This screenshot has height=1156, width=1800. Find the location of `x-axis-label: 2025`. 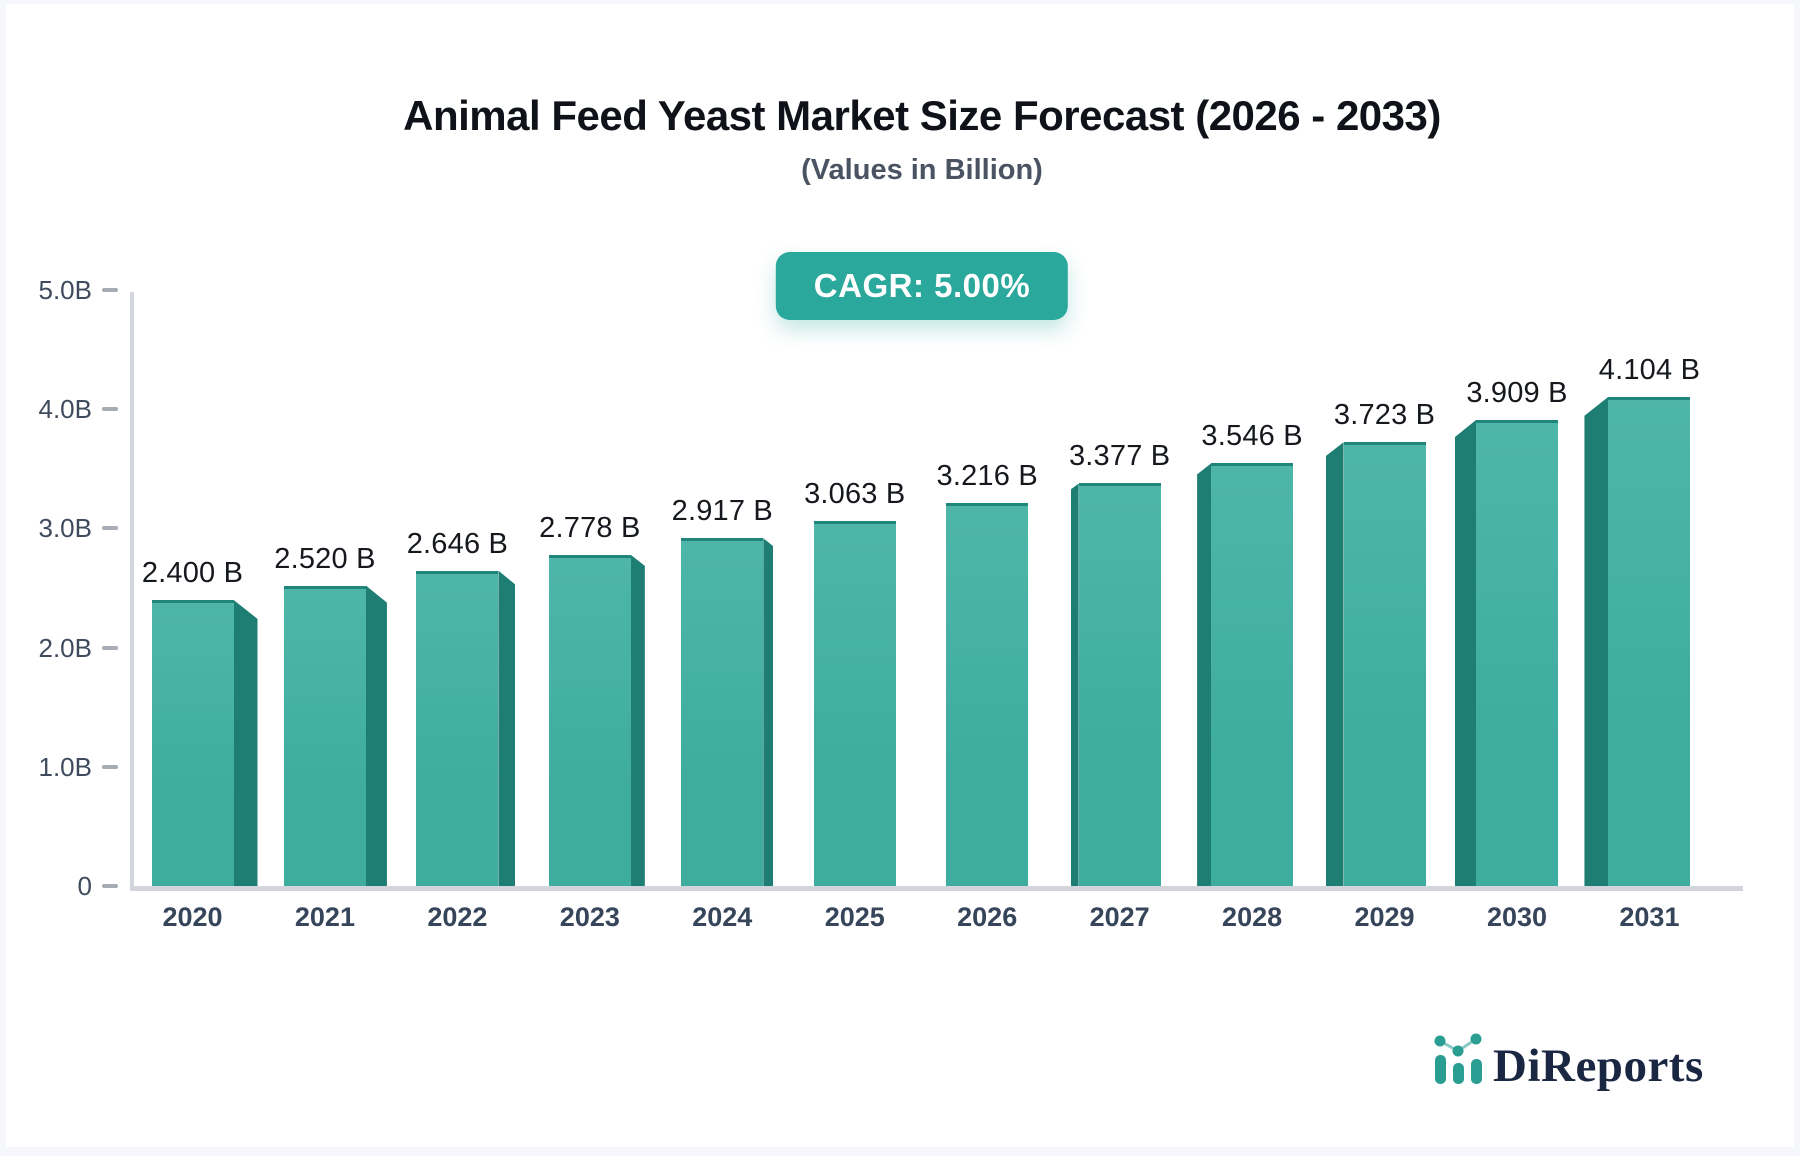

x-axis-label: 2025 is located at coordinates (854, 917).